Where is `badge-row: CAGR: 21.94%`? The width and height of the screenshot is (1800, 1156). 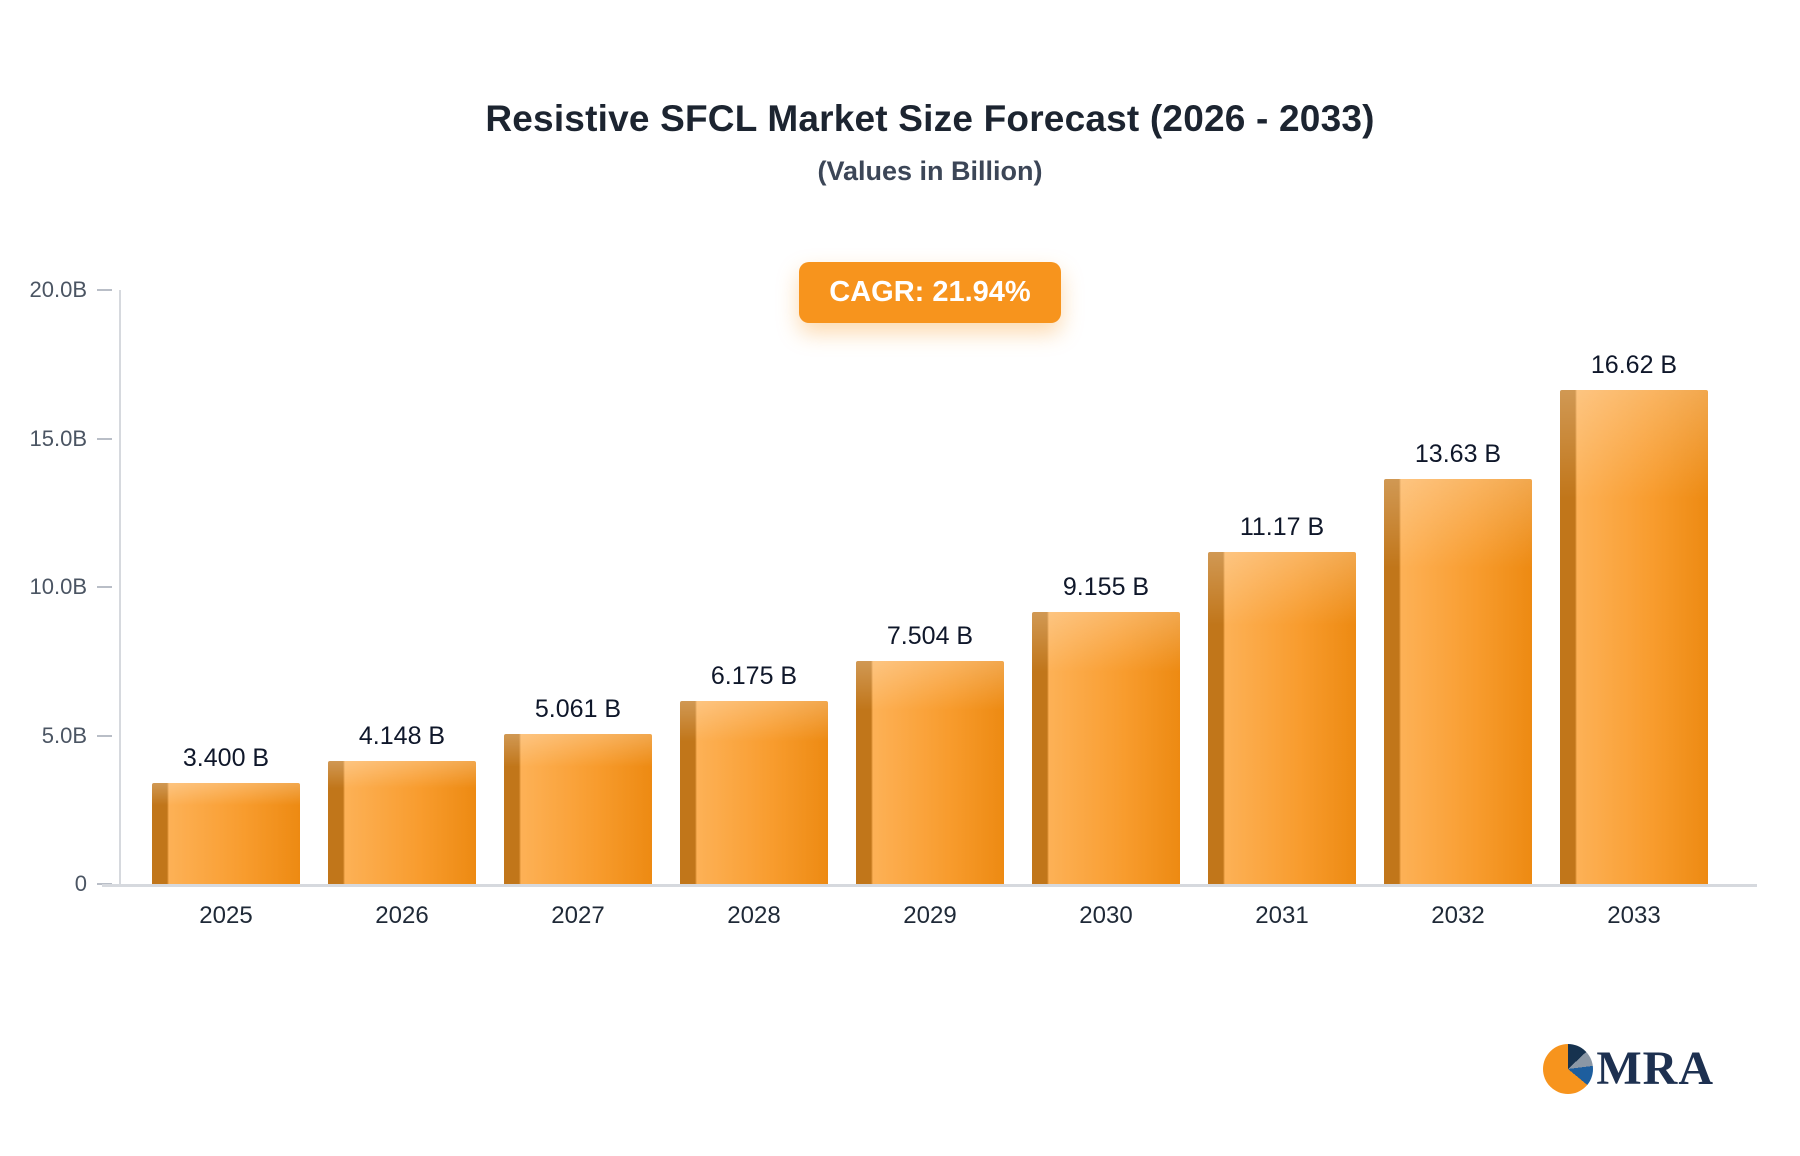
badge-row: CAGR: 21.94% is located at coordinates (930, 292).